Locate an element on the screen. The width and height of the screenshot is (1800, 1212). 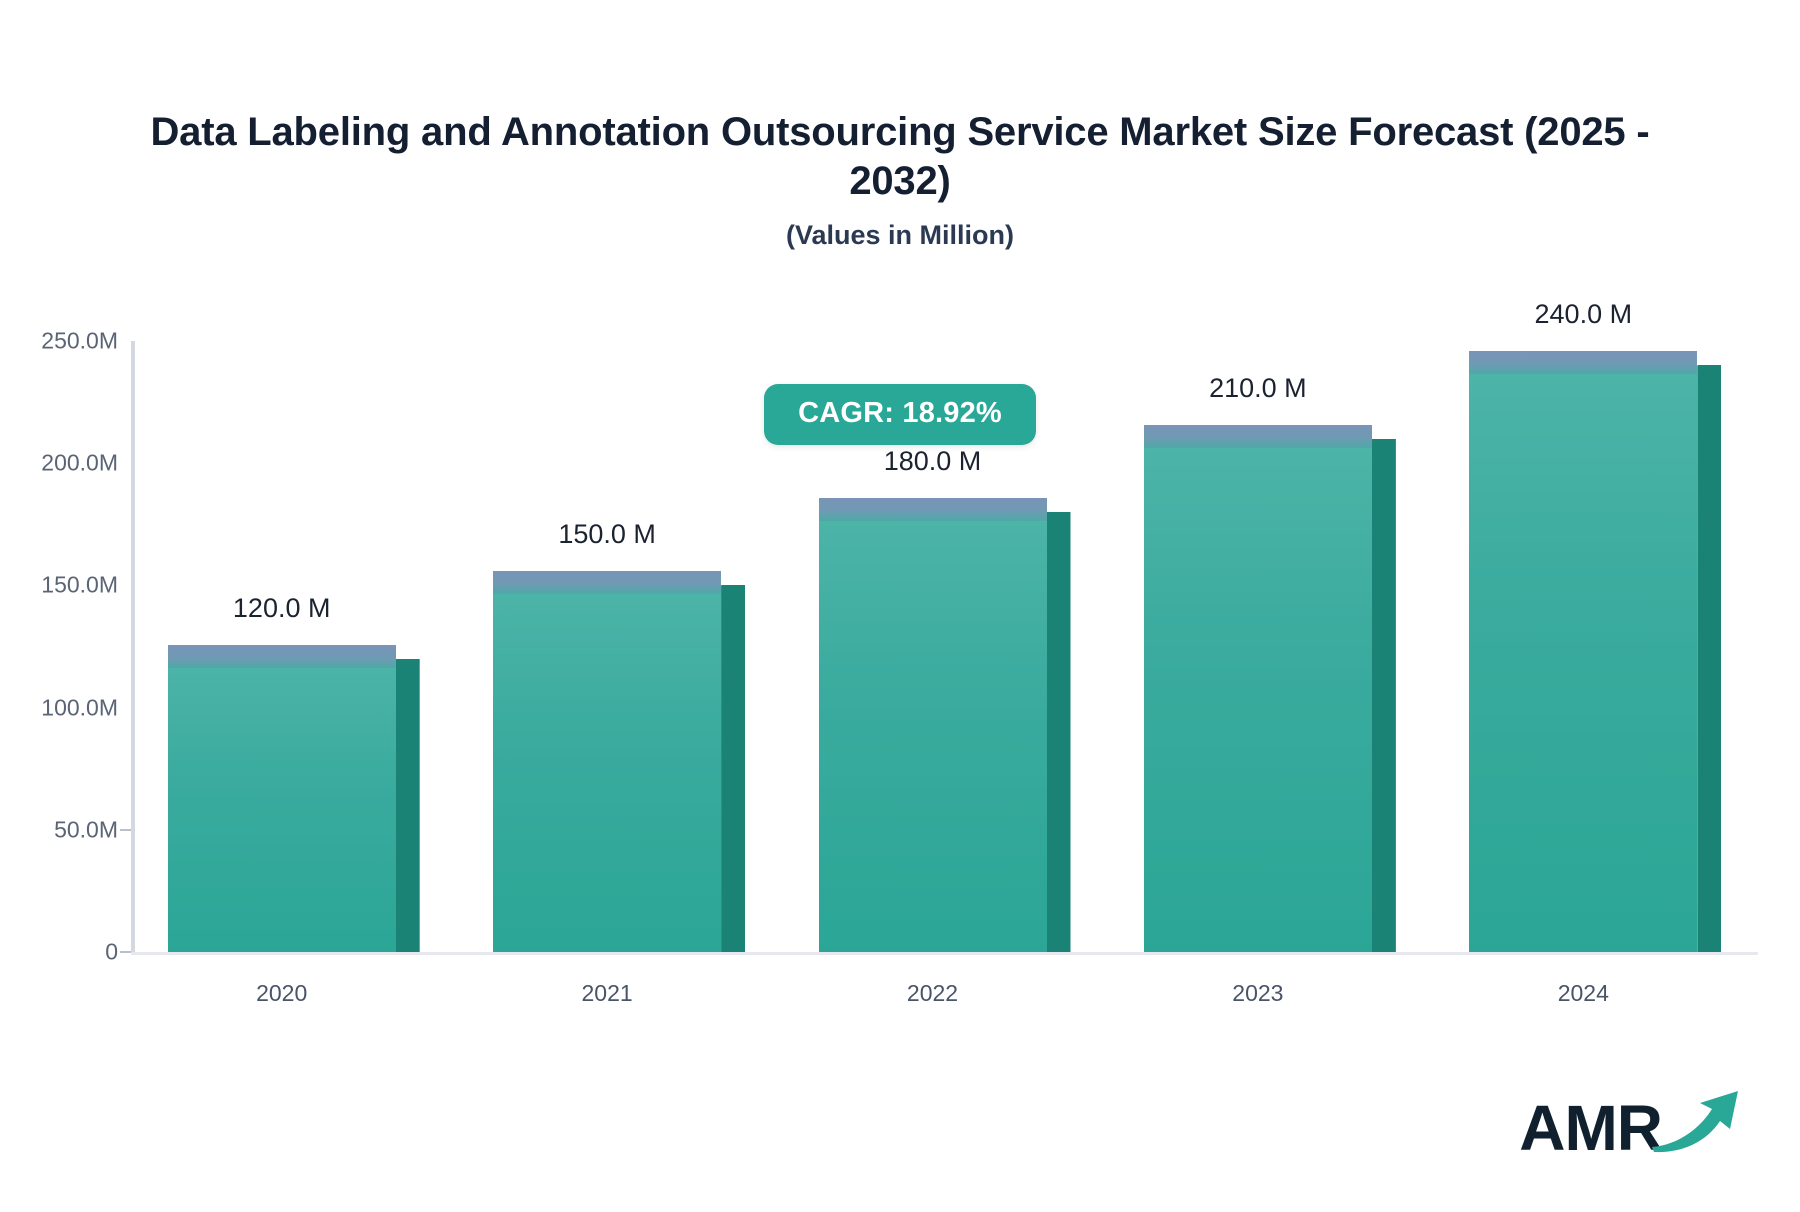
x-axis-category-label: 2024 is located at coordinates (1583, 993).